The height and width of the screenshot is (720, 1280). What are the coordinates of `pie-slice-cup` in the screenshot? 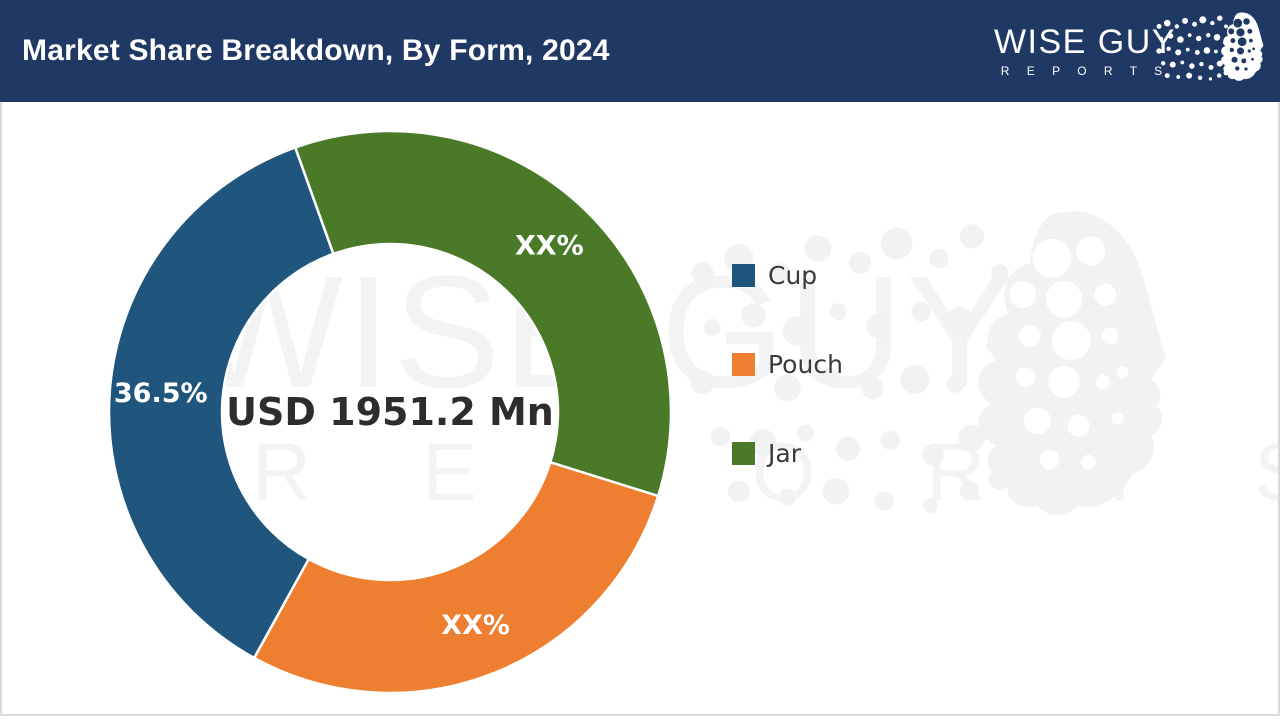 It's located at (221, 402).